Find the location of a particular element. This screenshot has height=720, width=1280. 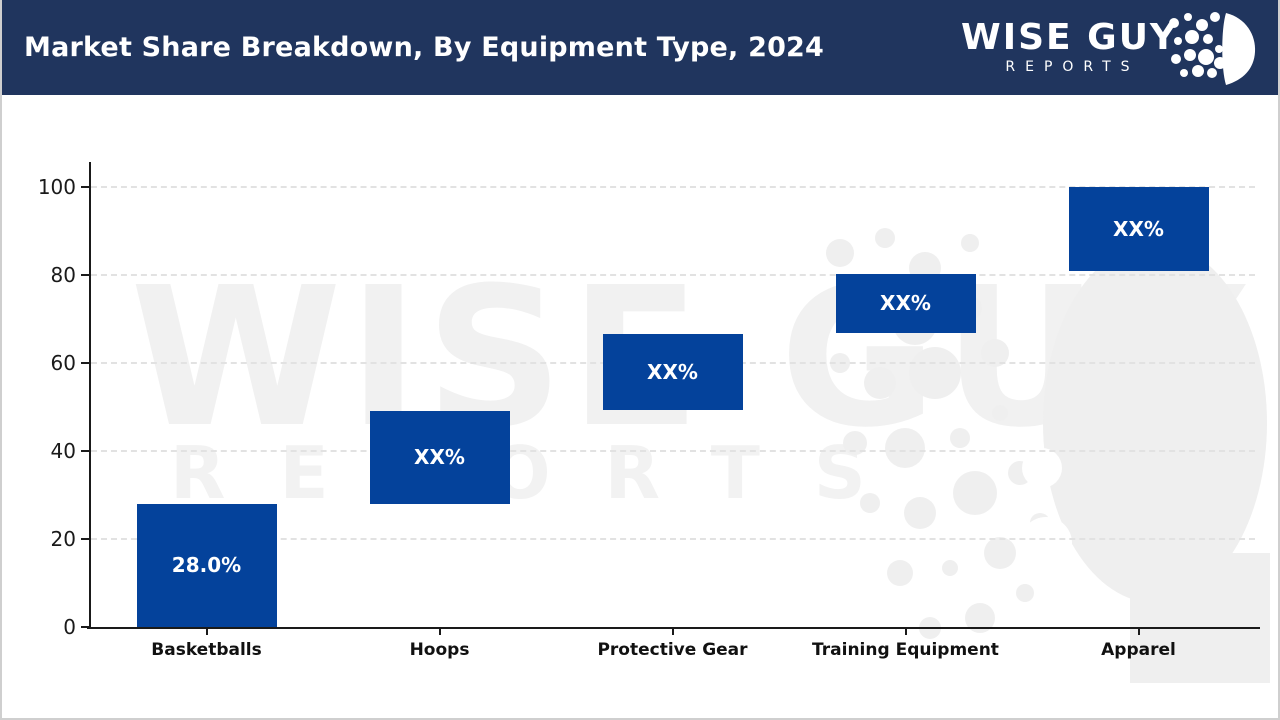

y-tick-label: 40 is located at coordinates (63, 451).